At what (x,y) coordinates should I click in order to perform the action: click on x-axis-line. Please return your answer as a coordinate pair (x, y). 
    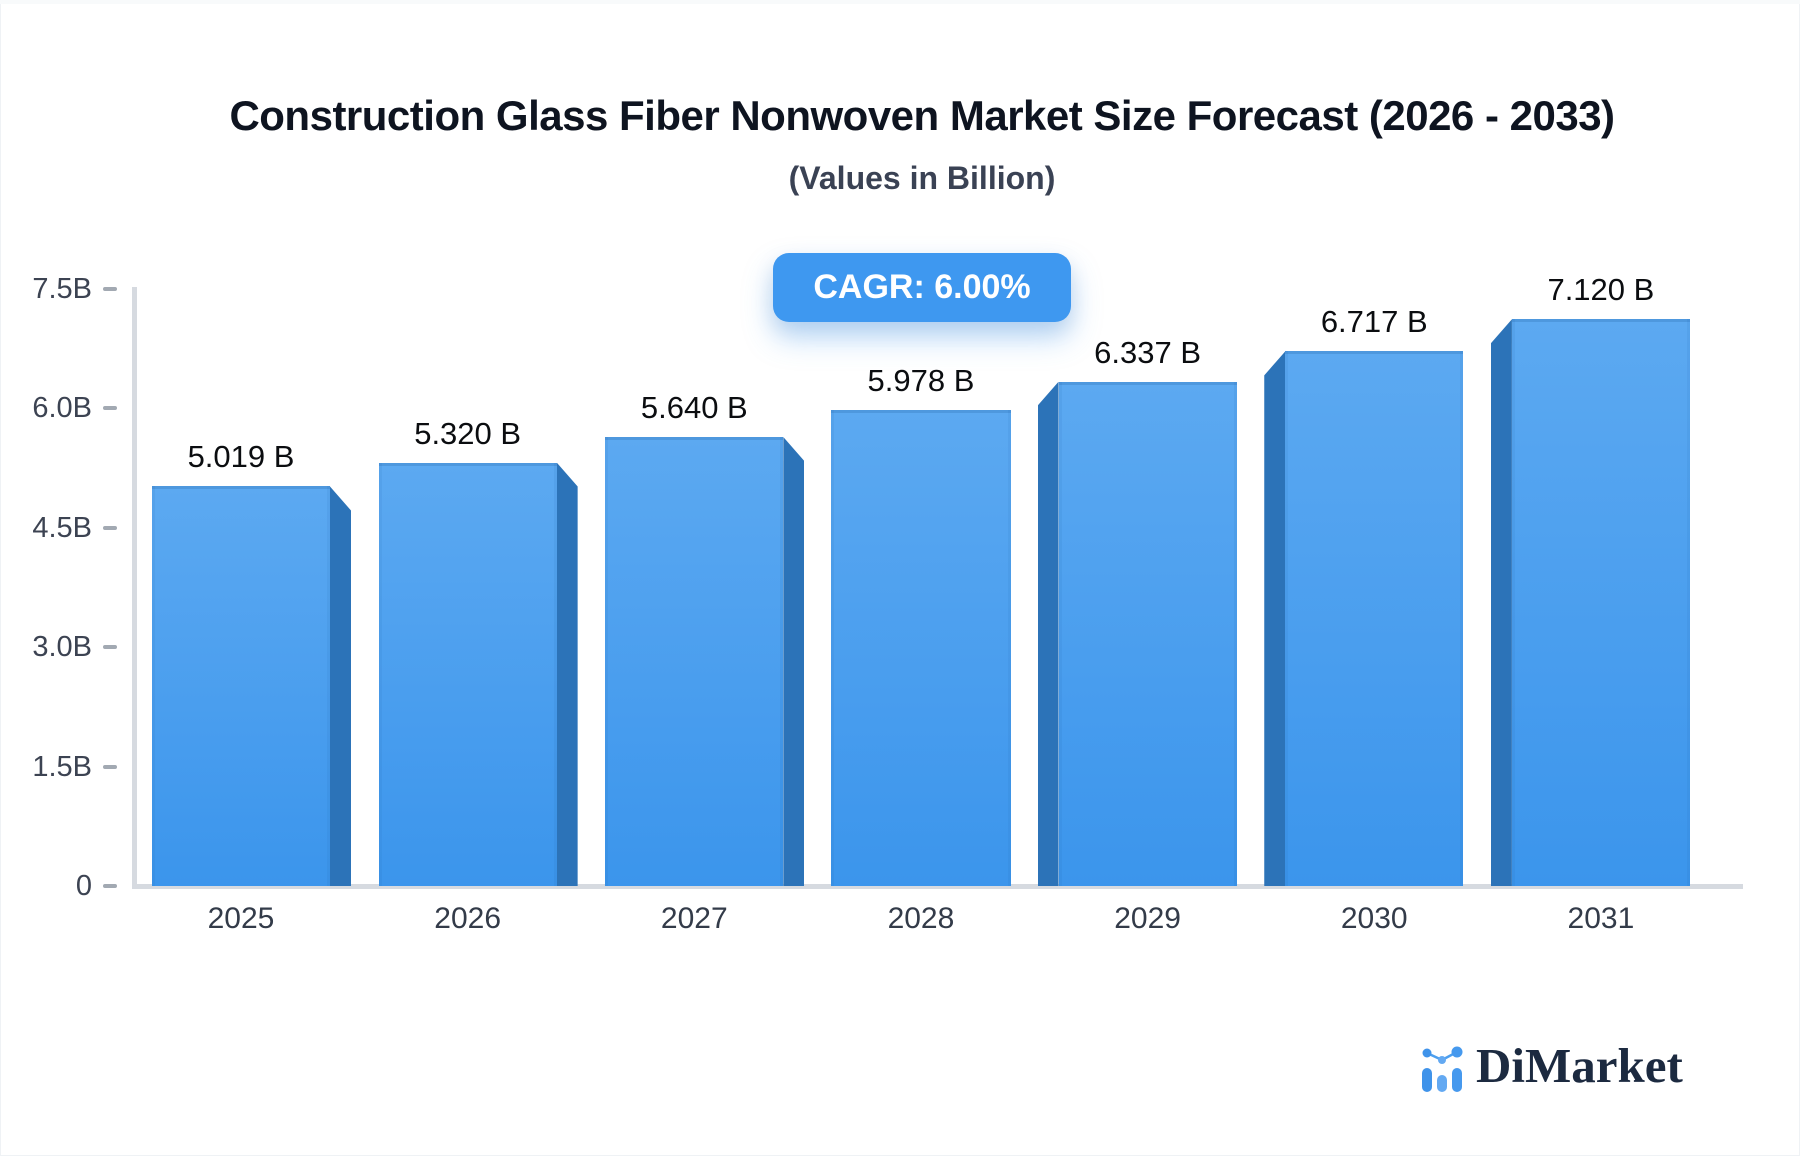
    Looking at the image, I should click on (937, 886).